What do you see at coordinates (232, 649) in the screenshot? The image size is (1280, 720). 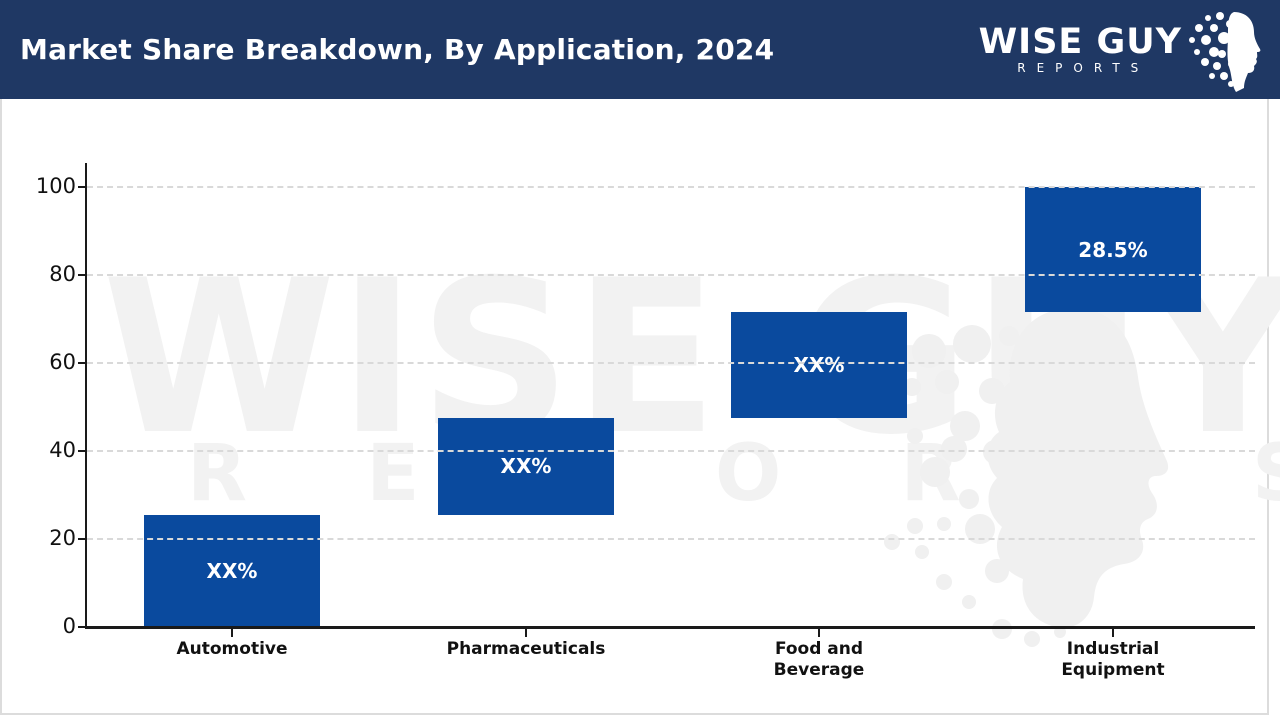 I see `x-category-label-0: Automotive` at bounding box center [232, 649].